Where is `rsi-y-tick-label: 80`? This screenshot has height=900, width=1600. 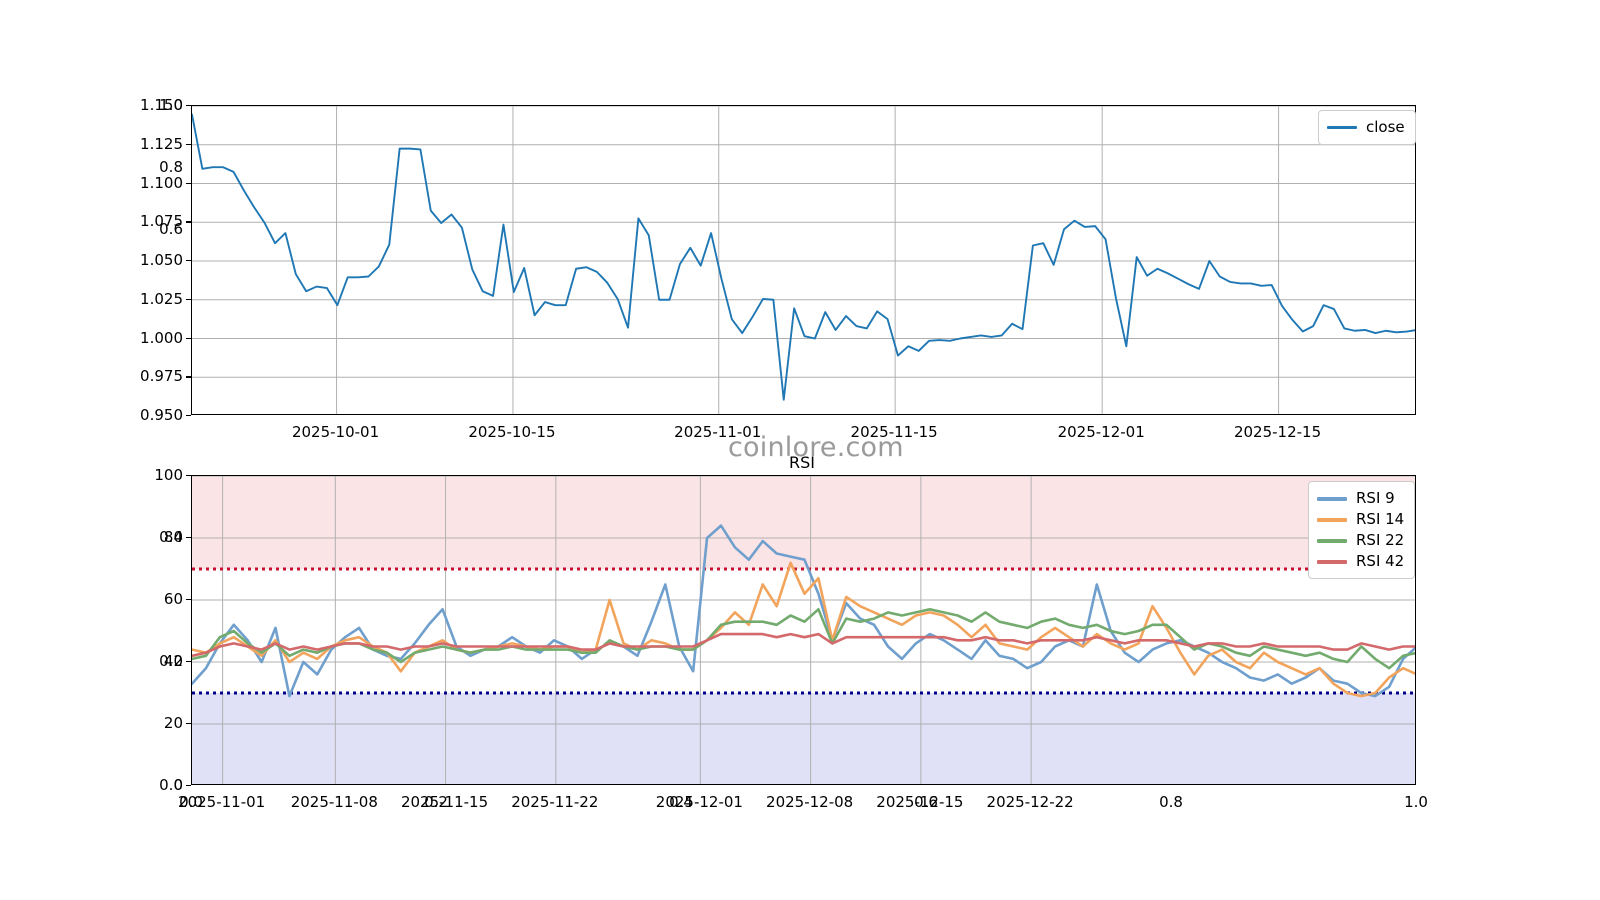
rsi-y-tick-label: 80 is located at coordinates (173, 537).